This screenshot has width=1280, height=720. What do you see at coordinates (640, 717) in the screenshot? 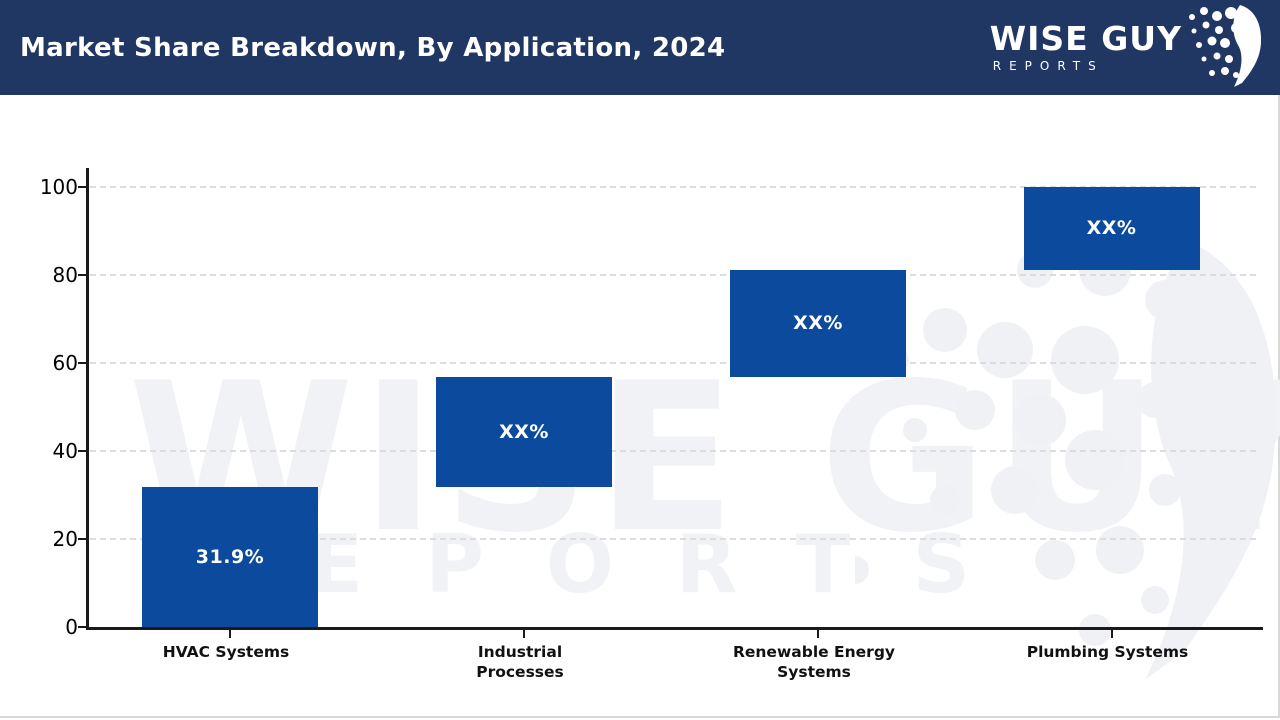
I see `bottom-divider` at bounding box center [640, 717].